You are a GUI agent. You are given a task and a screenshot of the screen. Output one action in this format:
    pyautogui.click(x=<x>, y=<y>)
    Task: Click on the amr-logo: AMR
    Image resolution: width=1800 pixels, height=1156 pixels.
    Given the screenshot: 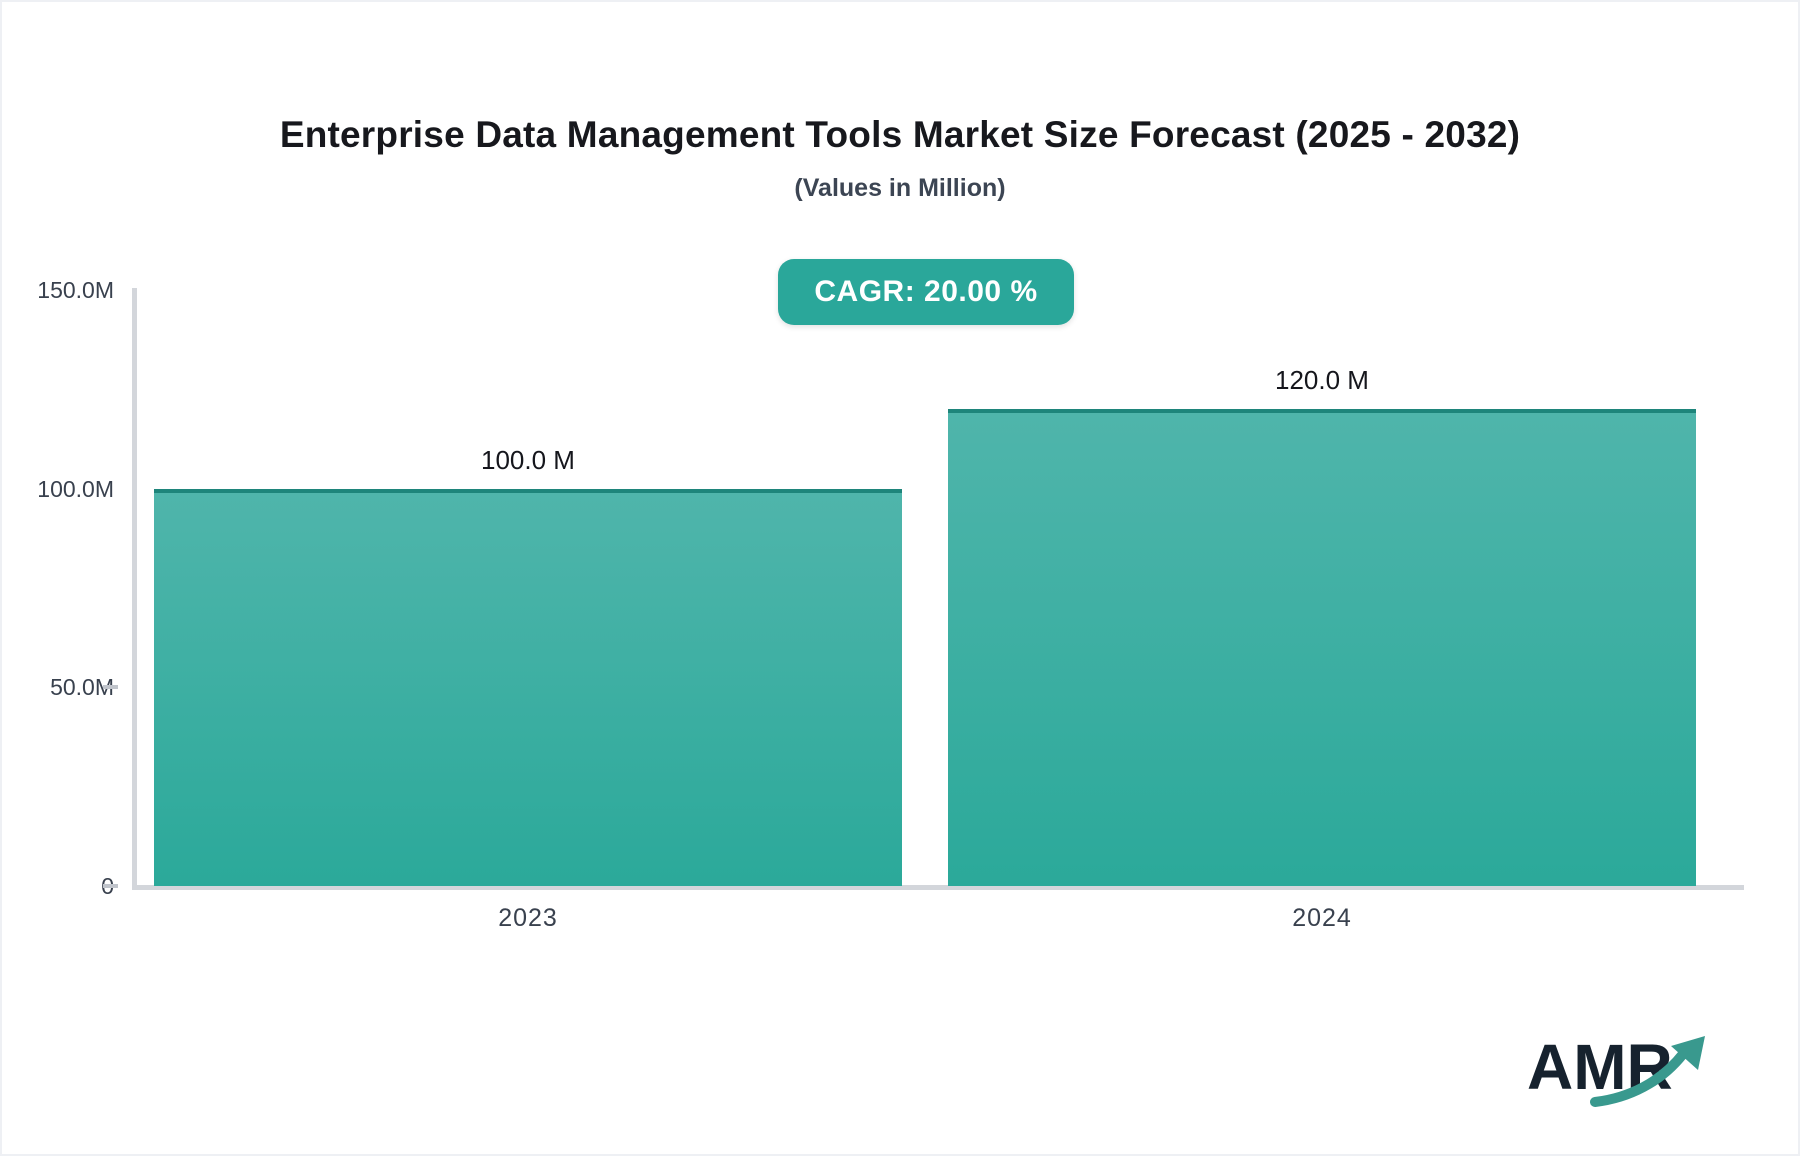 What is the action you would take?
    pyautogui.click(x=1630, y=1067)
    